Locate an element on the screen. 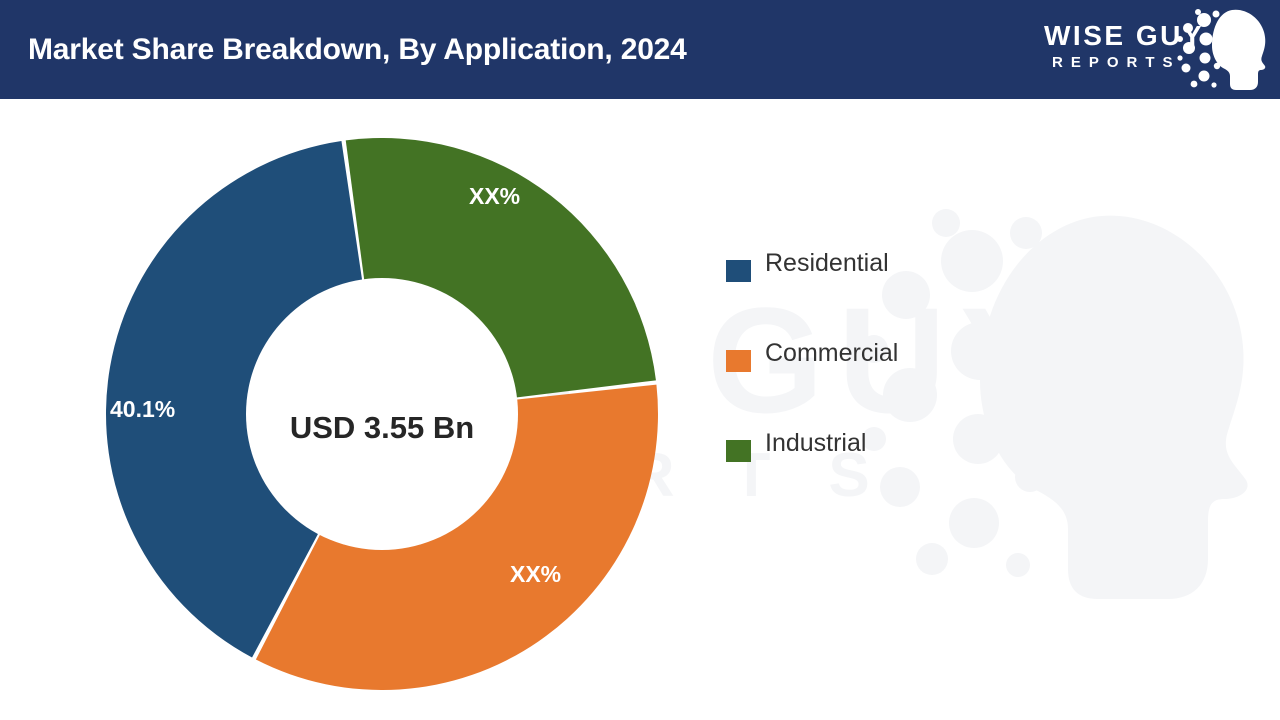 Image resolution: width=1280 pixels, height=720 pixels. head-profile-icon is located at coordinates (1221, 50).